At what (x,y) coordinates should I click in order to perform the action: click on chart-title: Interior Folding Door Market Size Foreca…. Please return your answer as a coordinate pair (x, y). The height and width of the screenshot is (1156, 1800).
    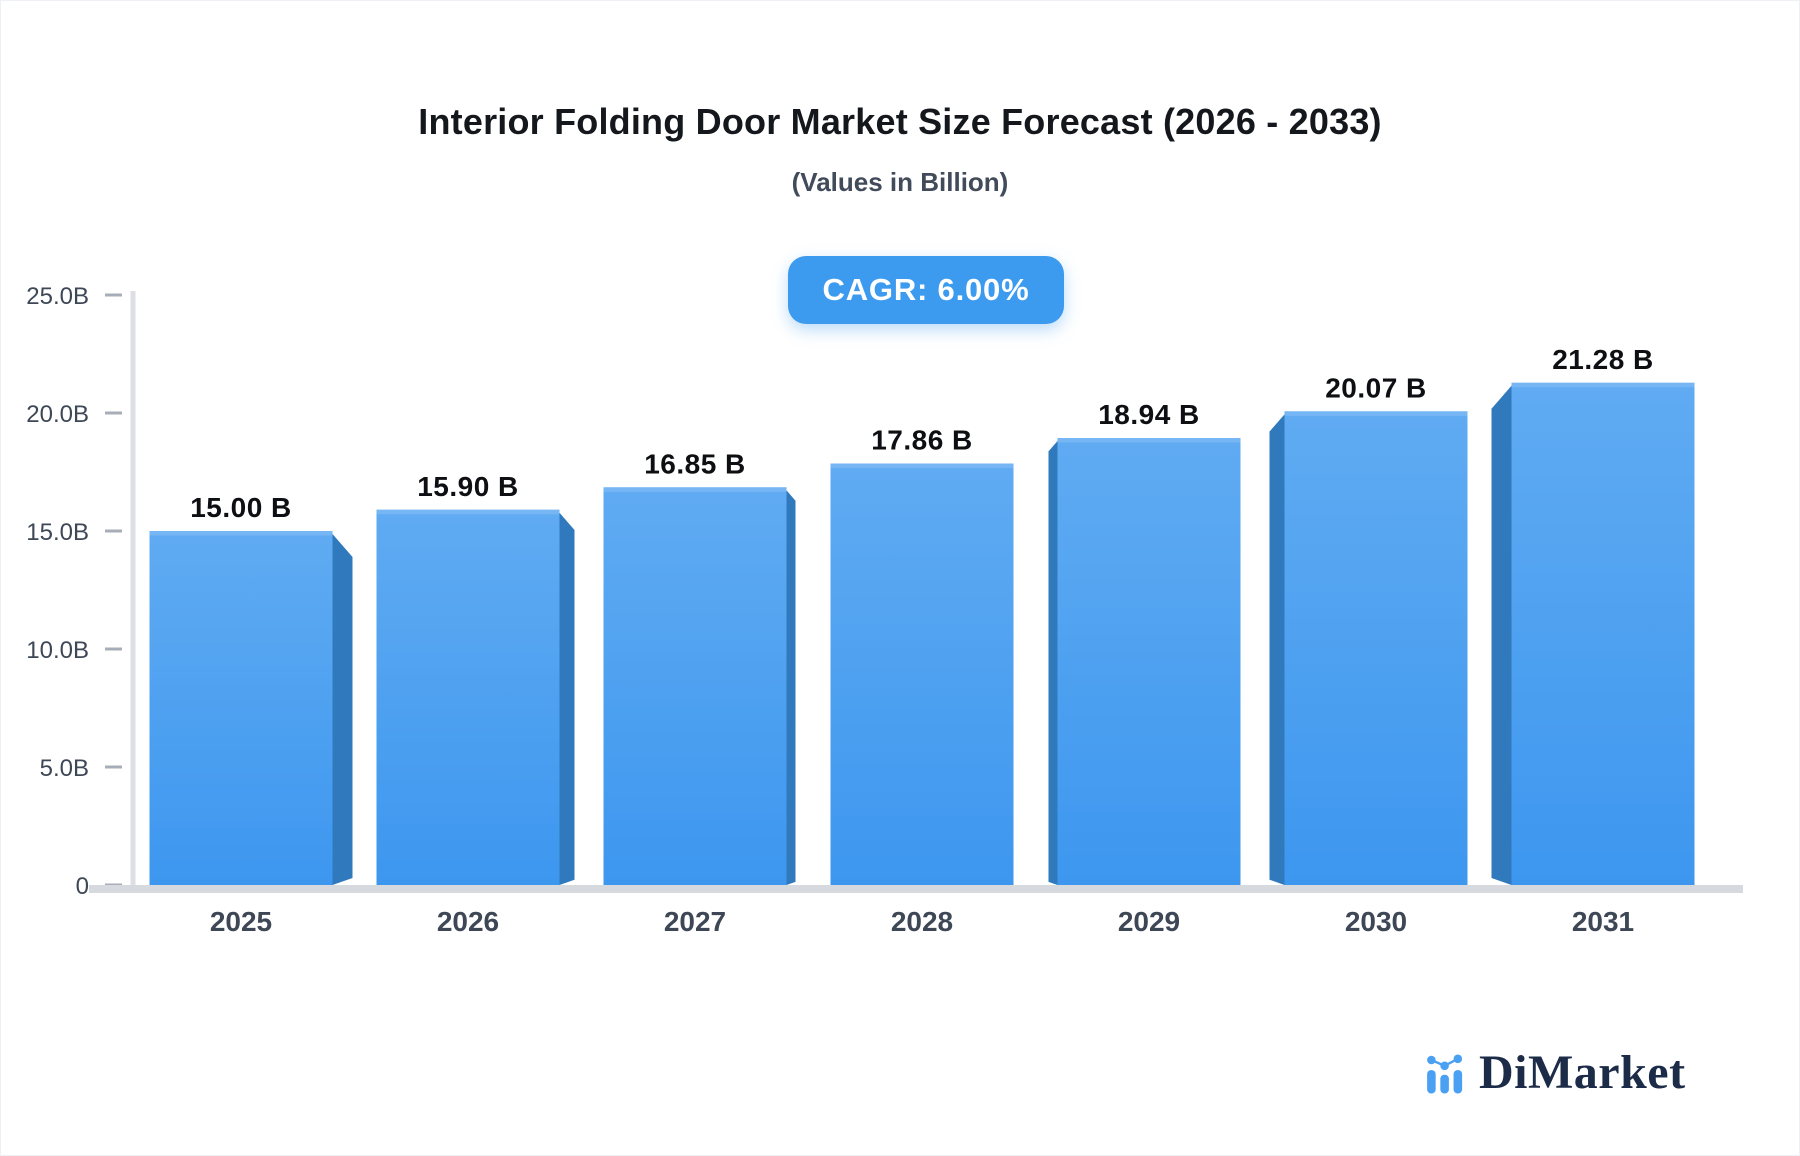
    Looking at the image, I should click on (900, 121).